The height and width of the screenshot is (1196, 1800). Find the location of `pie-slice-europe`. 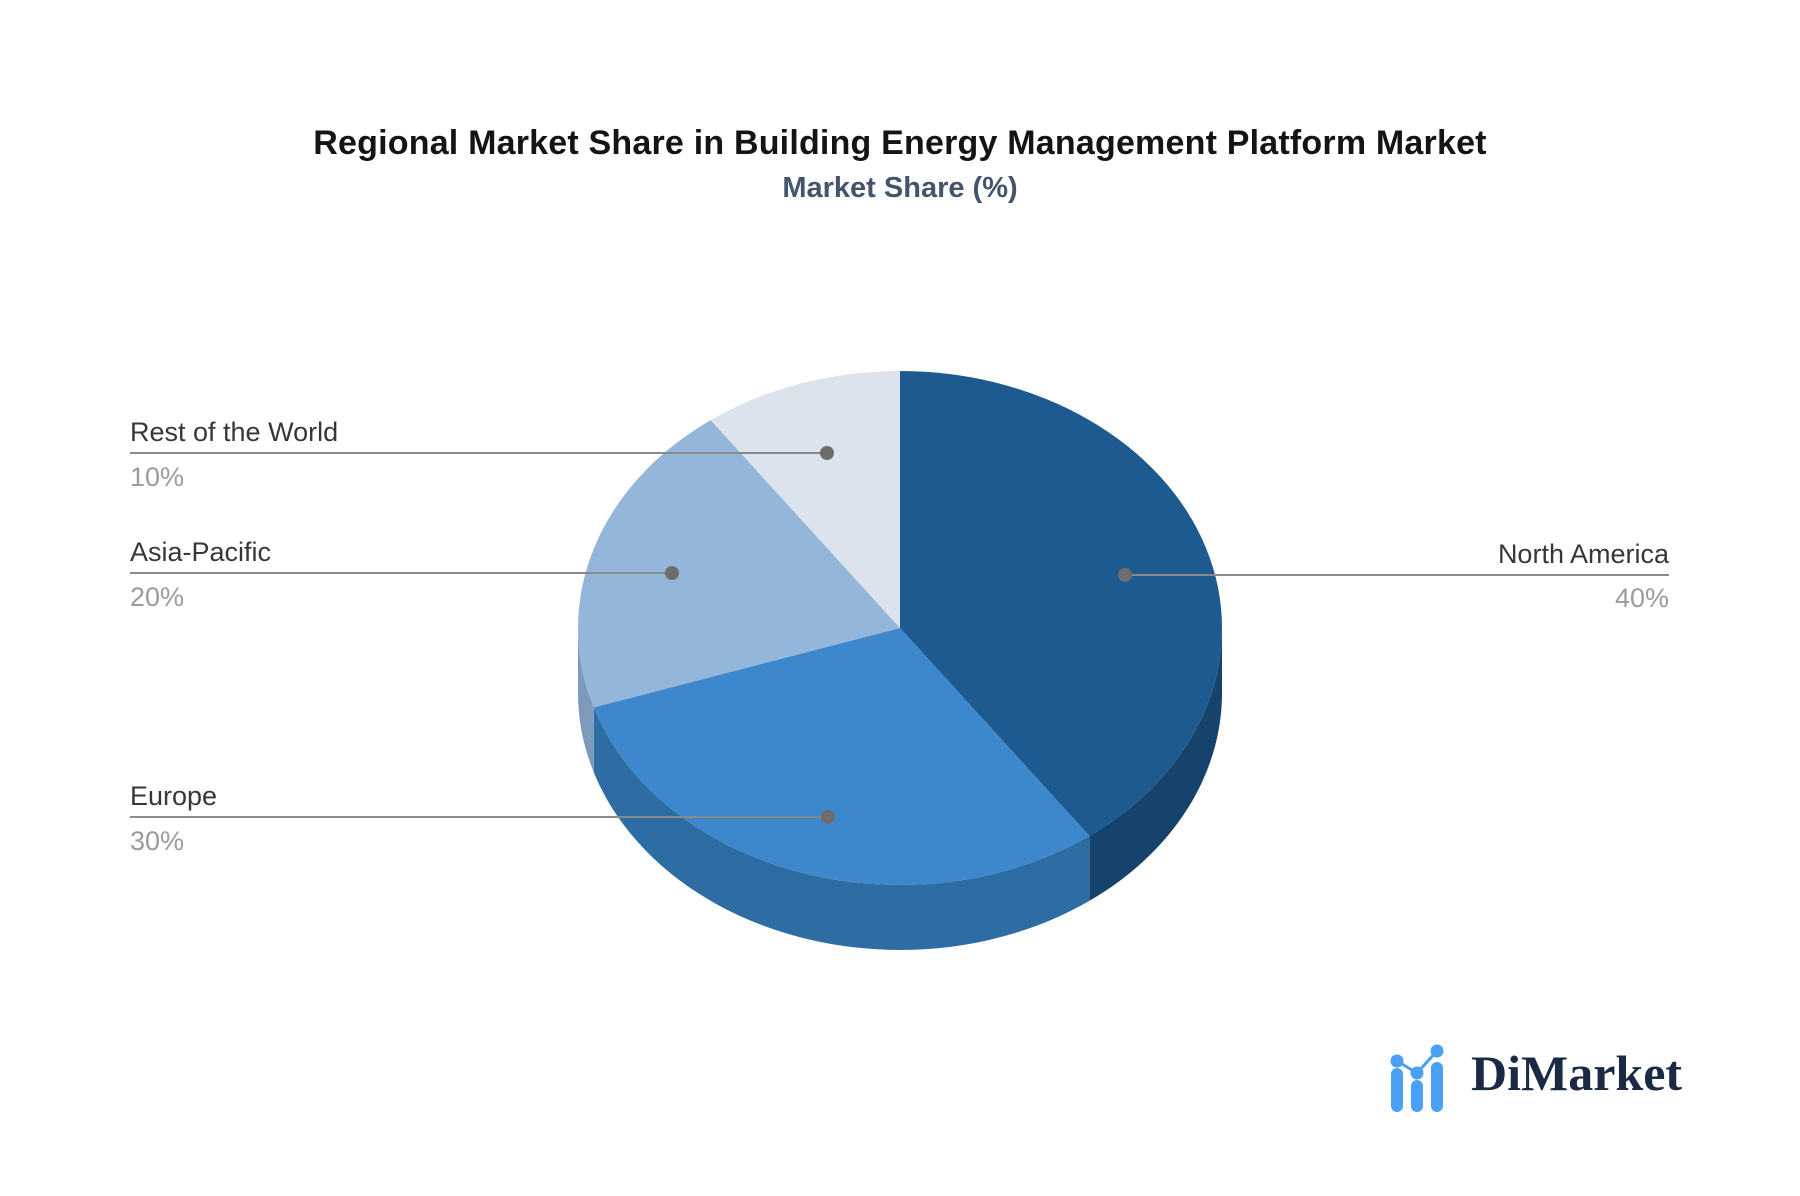

pie-slice-europe is located at coordinates (841, 756).